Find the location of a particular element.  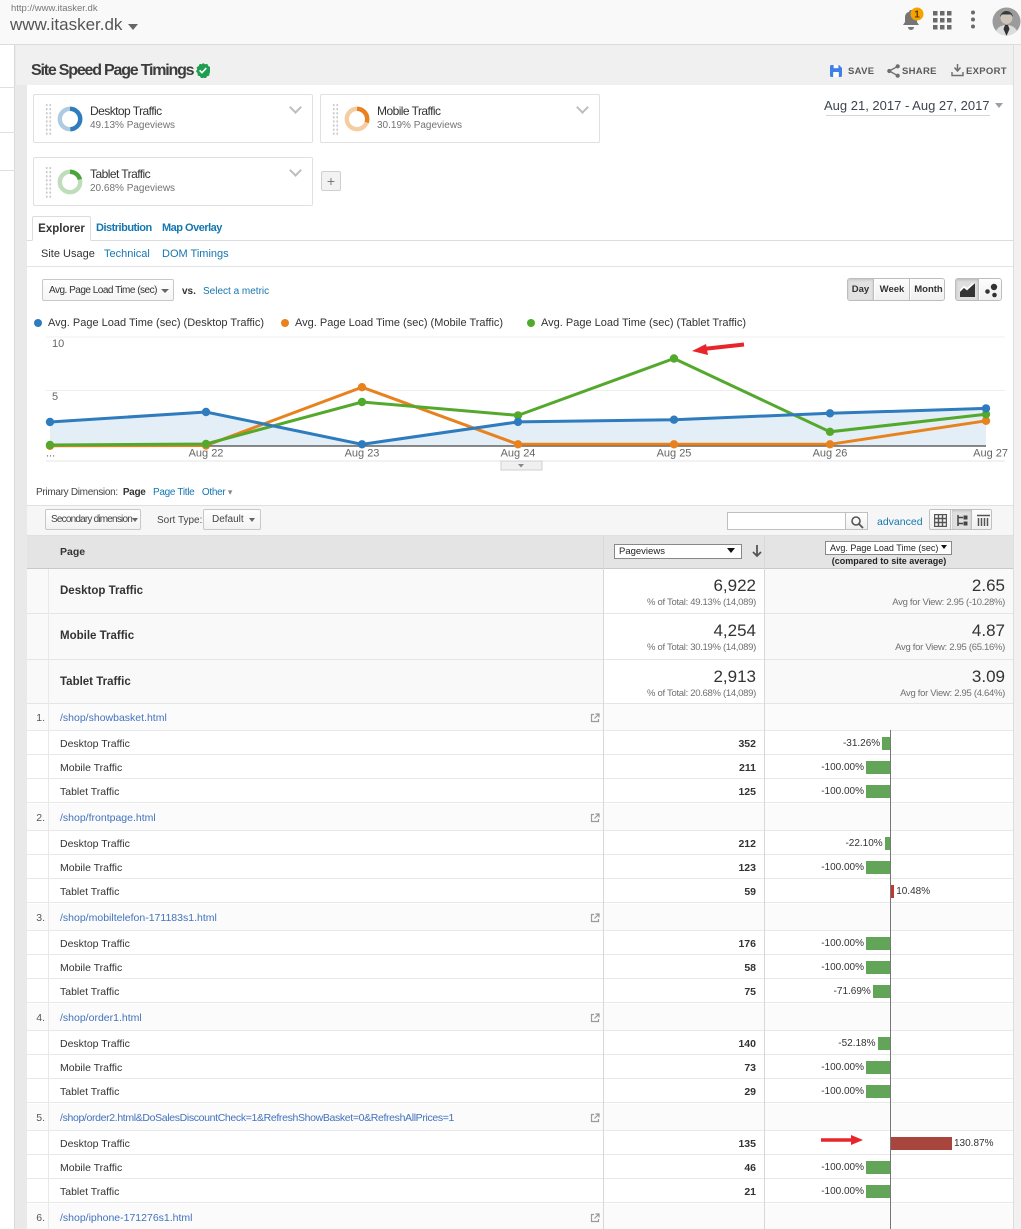

svg-text: Aug 25 is located at coordinates (674, 454).